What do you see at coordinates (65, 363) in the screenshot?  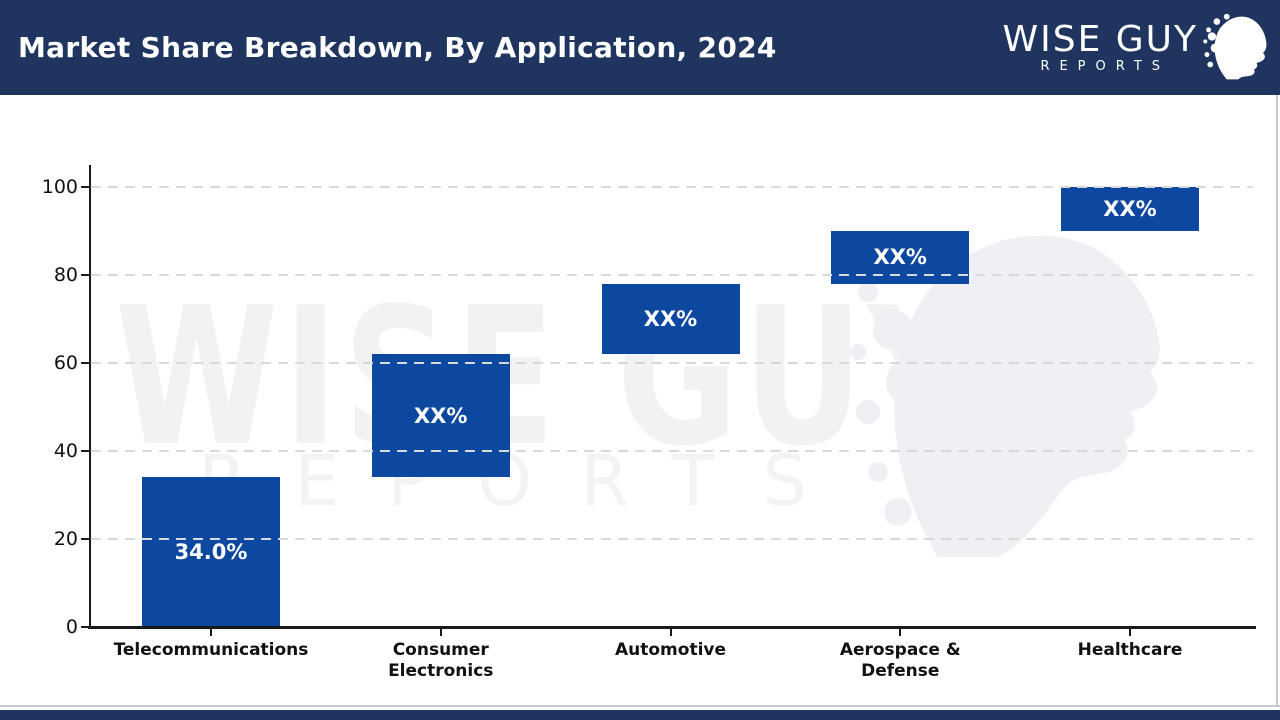 I see `y-tick-label-60: 60` at bounding box center [65, 363].